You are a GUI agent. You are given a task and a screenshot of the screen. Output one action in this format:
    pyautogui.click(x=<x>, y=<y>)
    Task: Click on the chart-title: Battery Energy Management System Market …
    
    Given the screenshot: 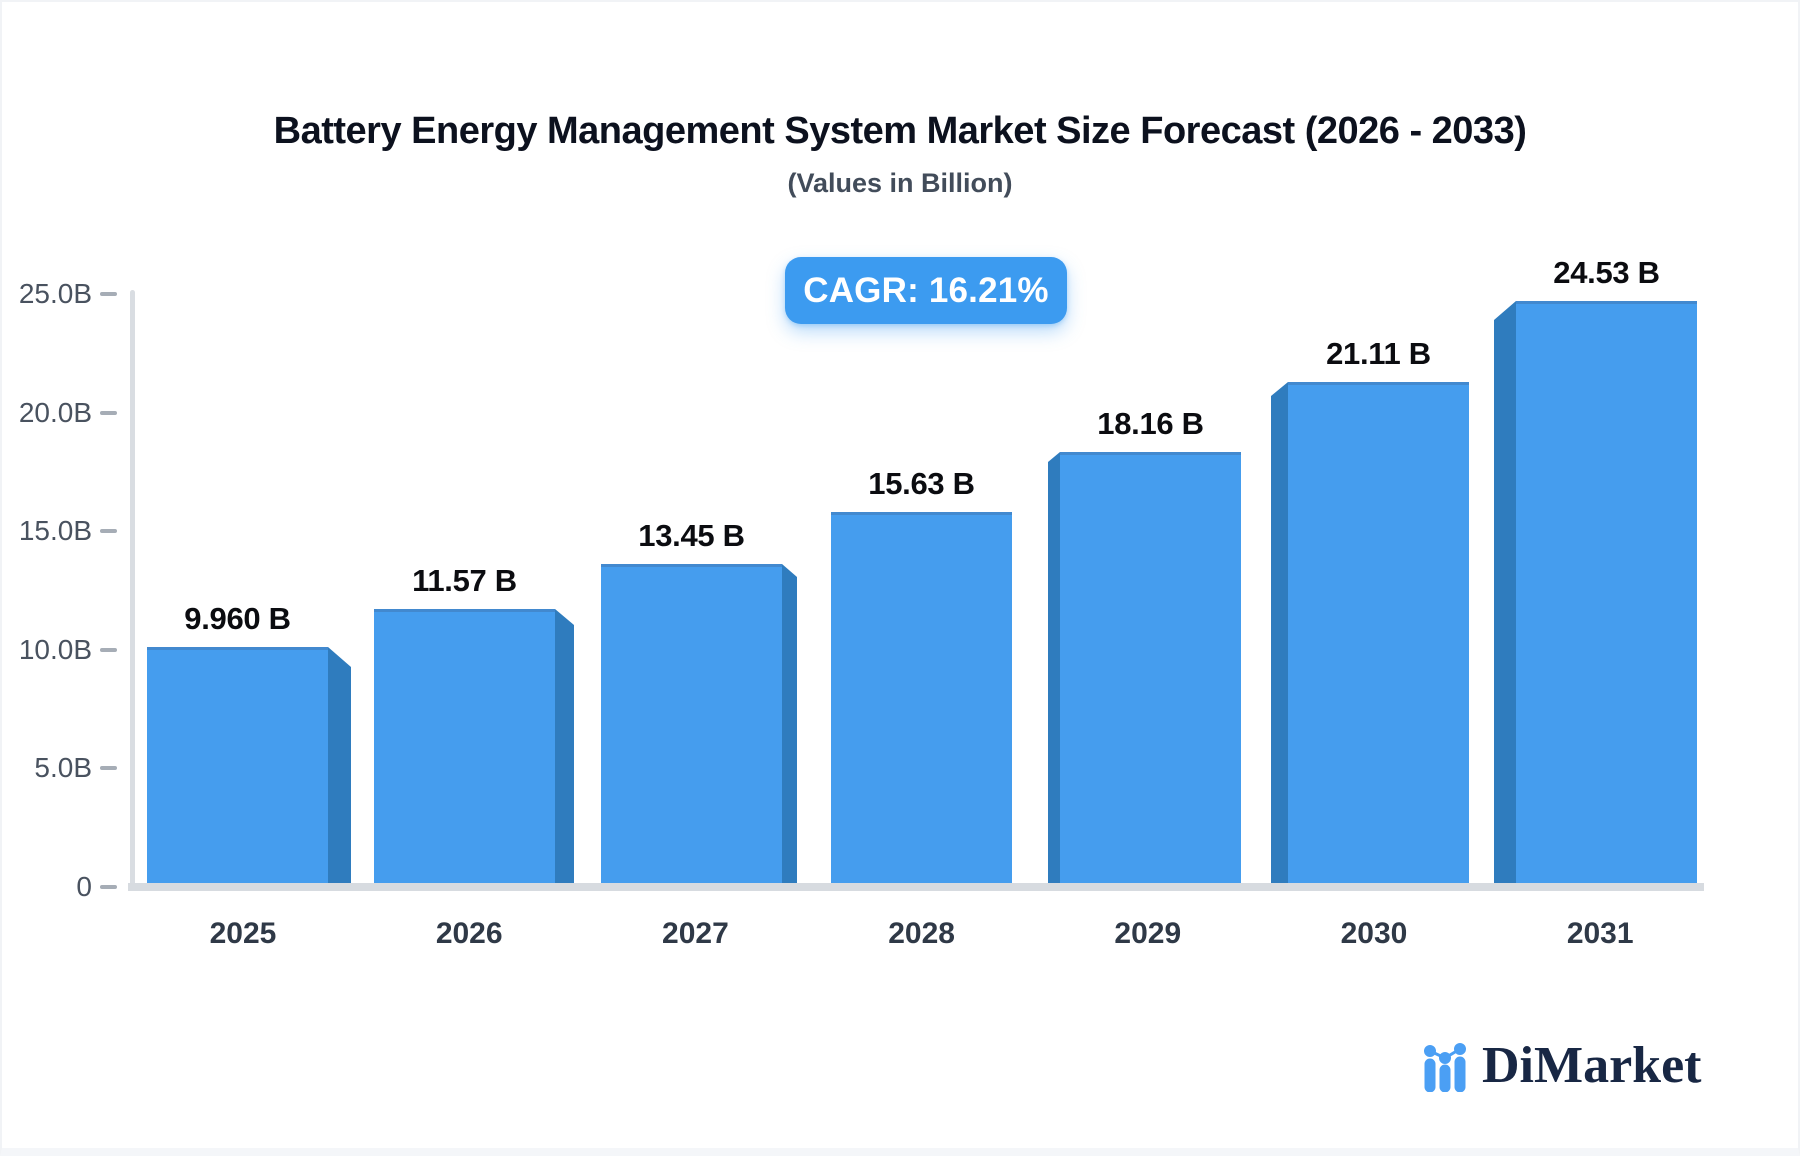 What is the action you would take?
    pyautogui.click(x=900, y=131)
    